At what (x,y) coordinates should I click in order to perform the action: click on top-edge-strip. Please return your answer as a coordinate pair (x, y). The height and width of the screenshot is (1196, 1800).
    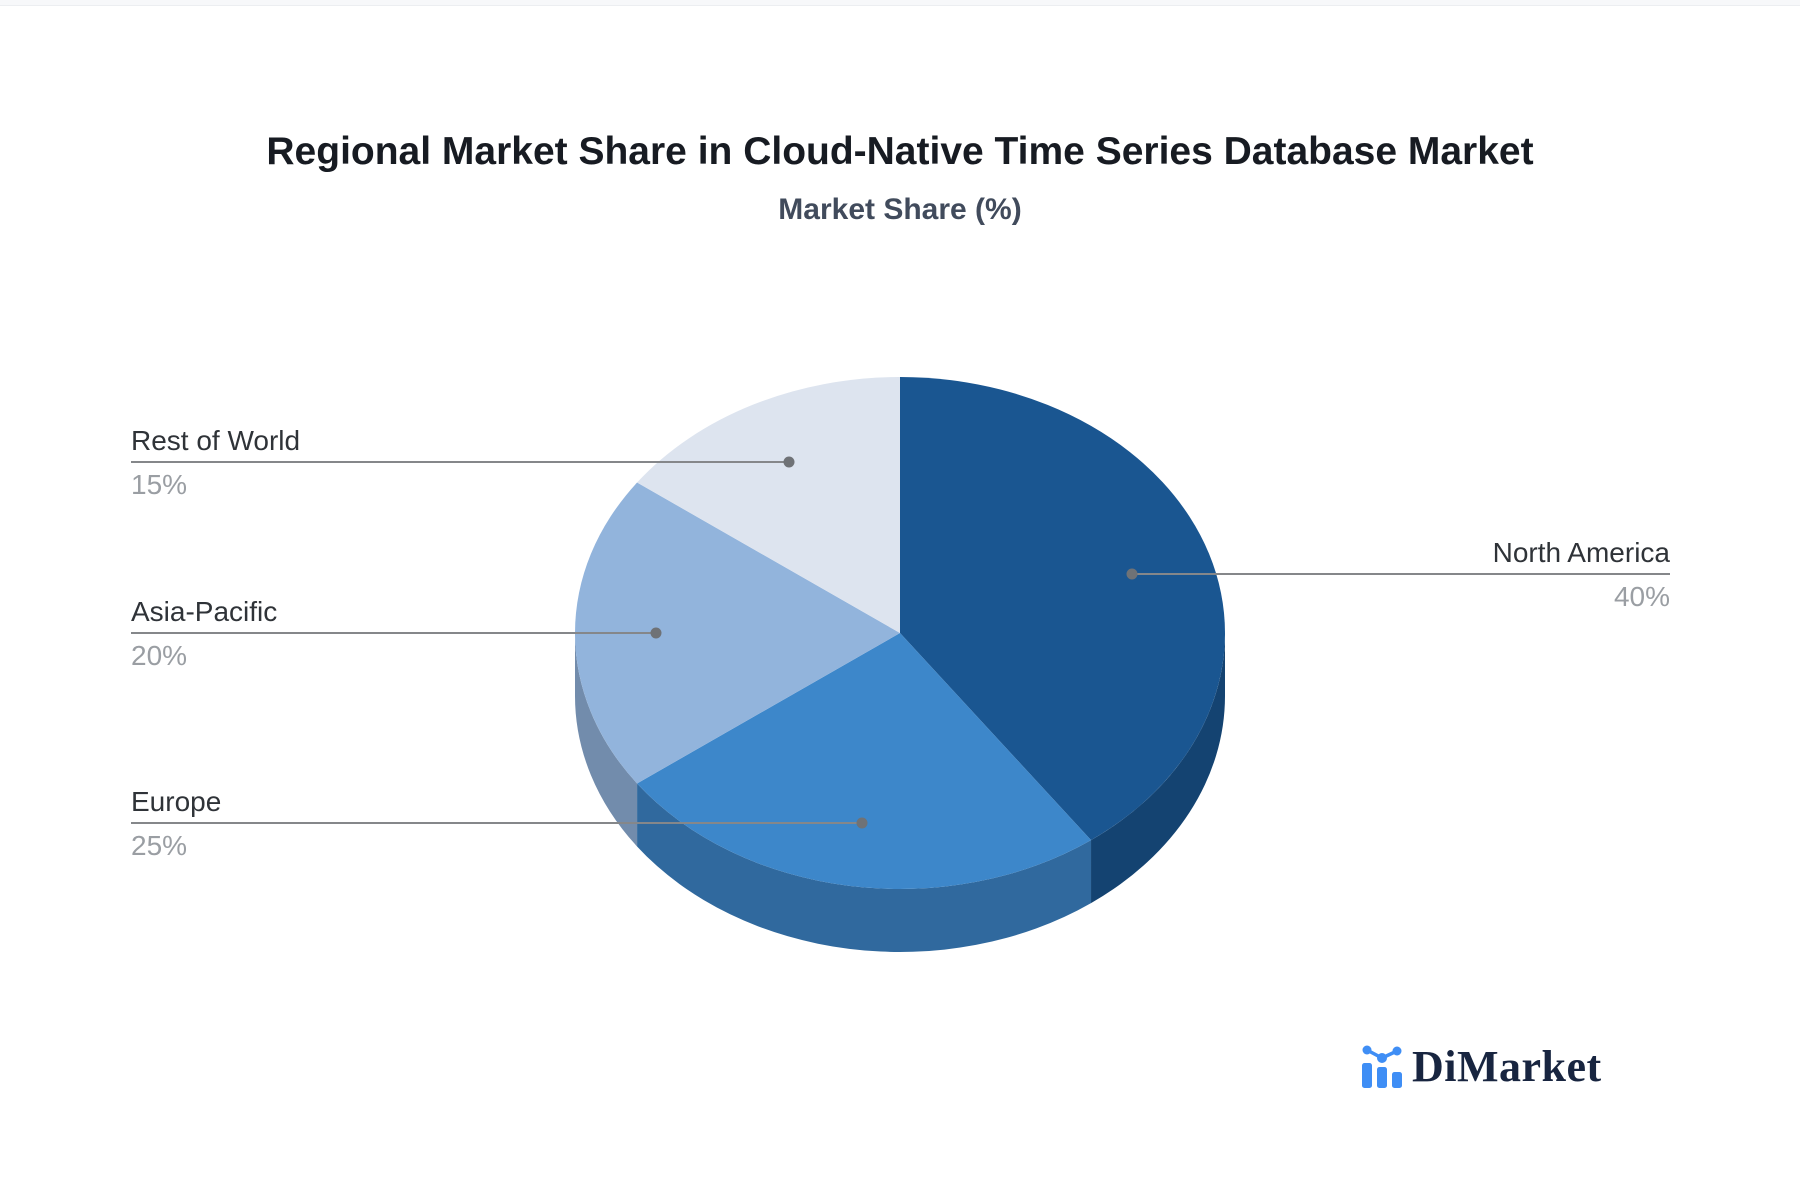
    Looking at the image, I should click on (900, 3).